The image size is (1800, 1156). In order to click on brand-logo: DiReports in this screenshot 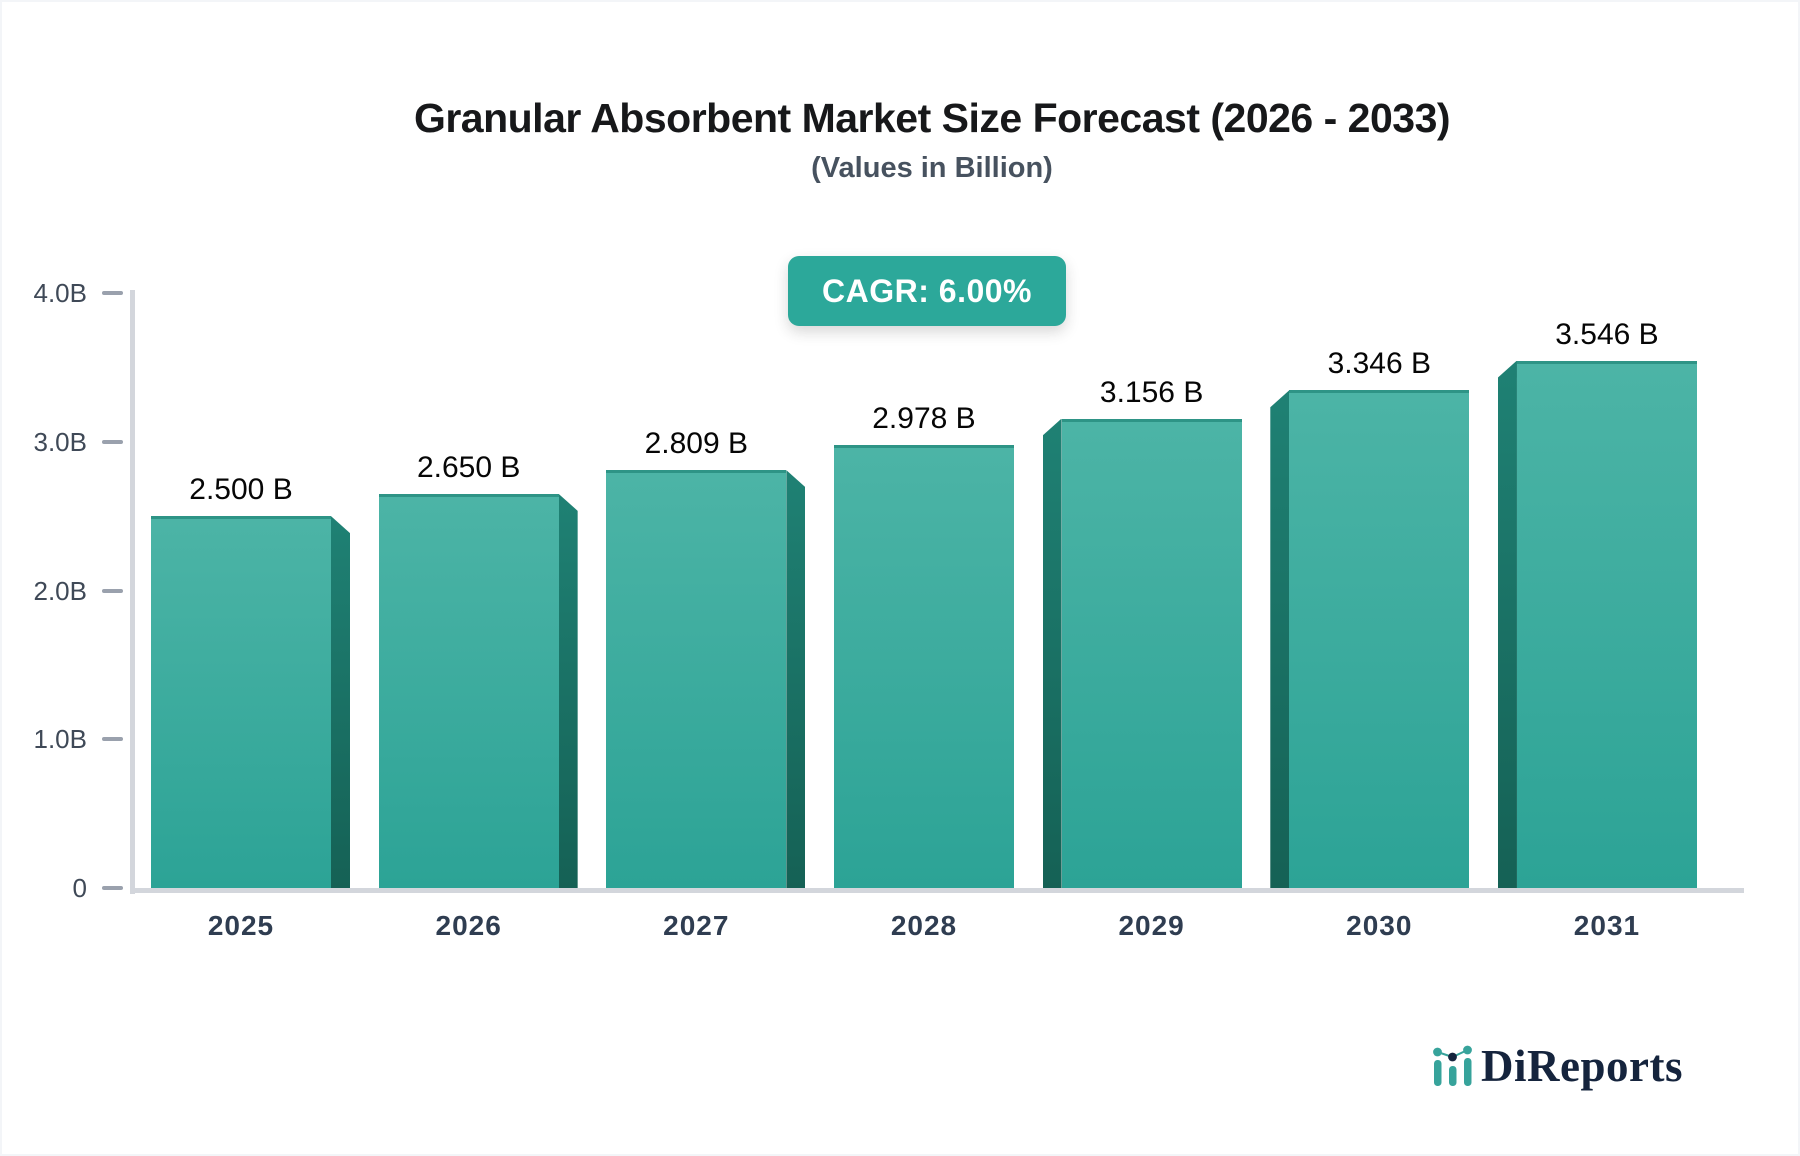, I will do `click(1557, 1066)`.